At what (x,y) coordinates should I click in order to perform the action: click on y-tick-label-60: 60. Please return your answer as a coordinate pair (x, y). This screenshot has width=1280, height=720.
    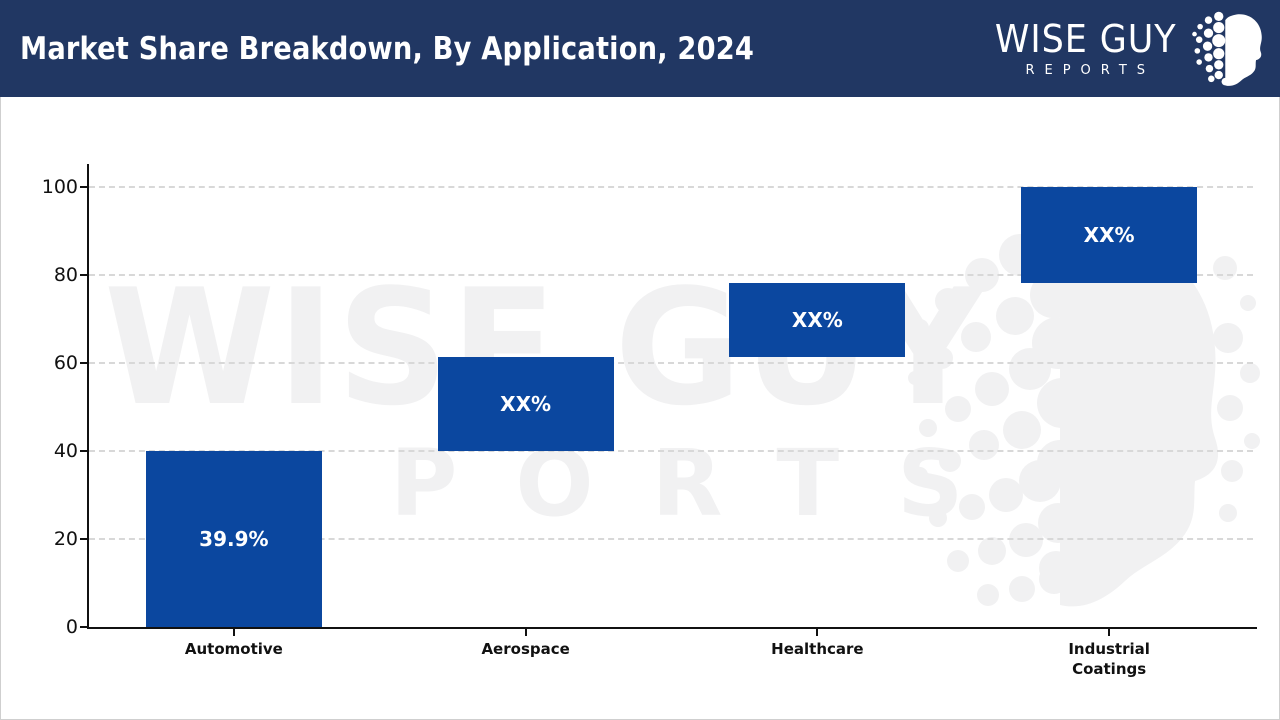
    Looking at the image, I should click on (65, 363).